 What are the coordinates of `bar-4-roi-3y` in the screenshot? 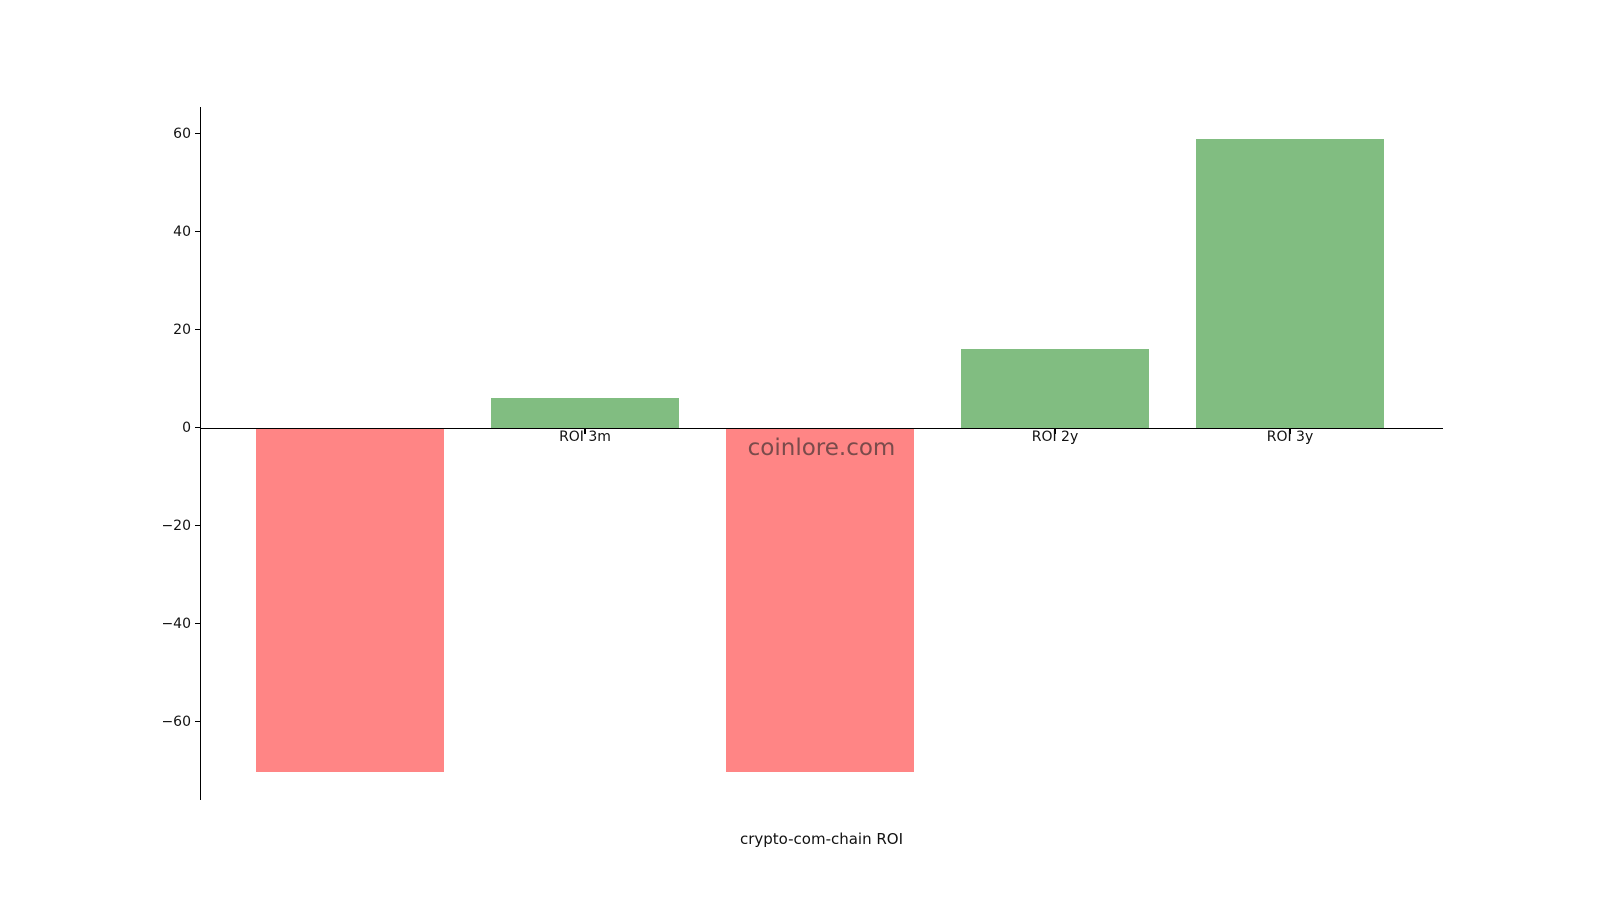 It's located at (1290, 283).